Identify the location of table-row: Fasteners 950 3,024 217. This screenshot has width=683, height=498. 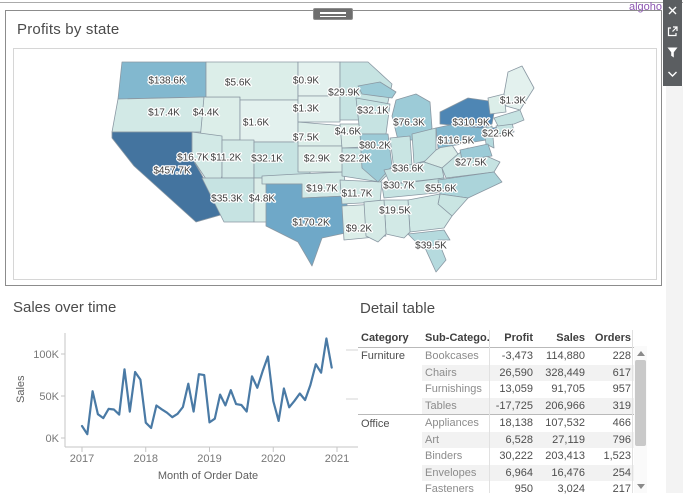
(496, 489).